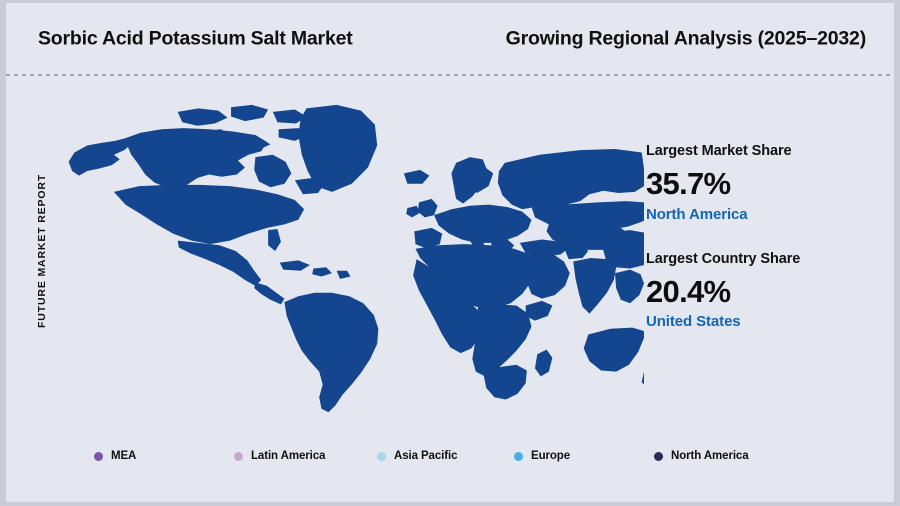  What do you see at coordinates (288, 456) in the screenshot?
I see `legend-item-label: Latin America` at bounding box center [288, 456].